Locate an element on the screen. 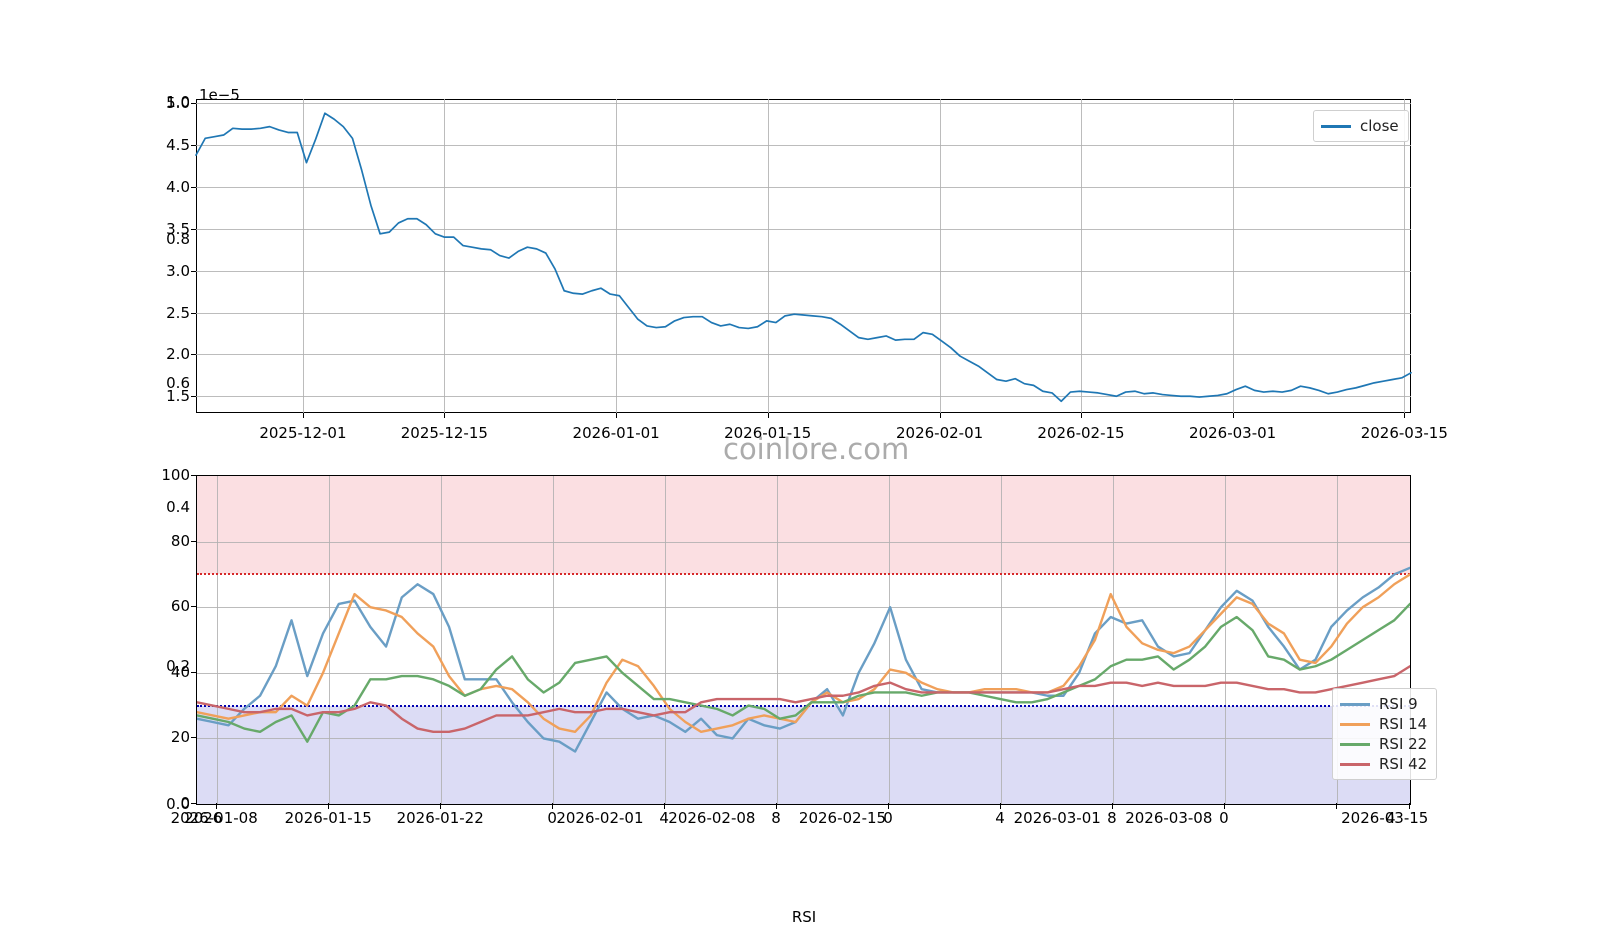  rsi-y-tick-label-overlay: 0.2 is located at coordinates (178, 666).